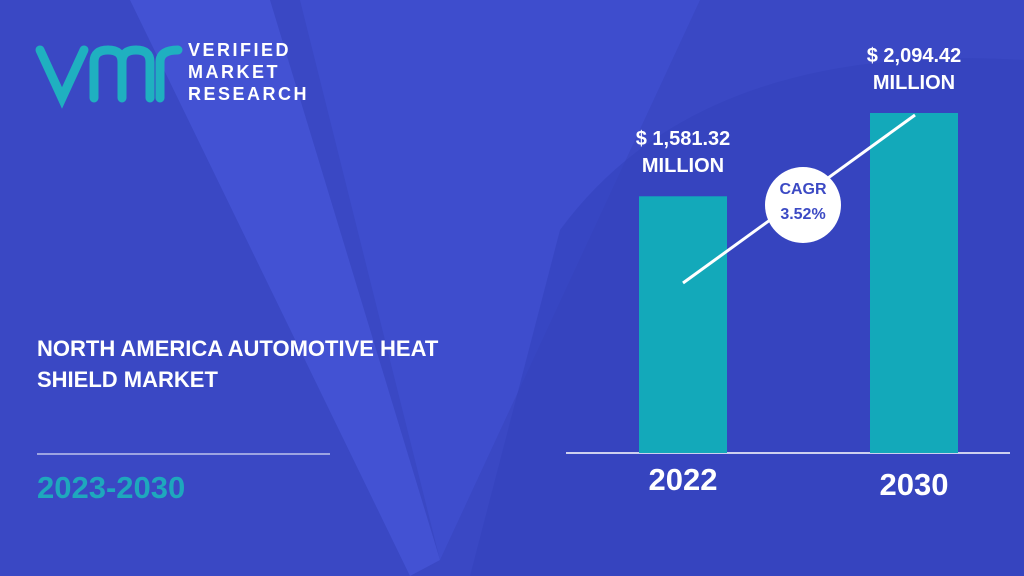 The height and width of the screenshot is (576, 1024). Describe the element at coordinates (914, 484) in the screenshot. I see `x-tick-label: 2030` at that location.